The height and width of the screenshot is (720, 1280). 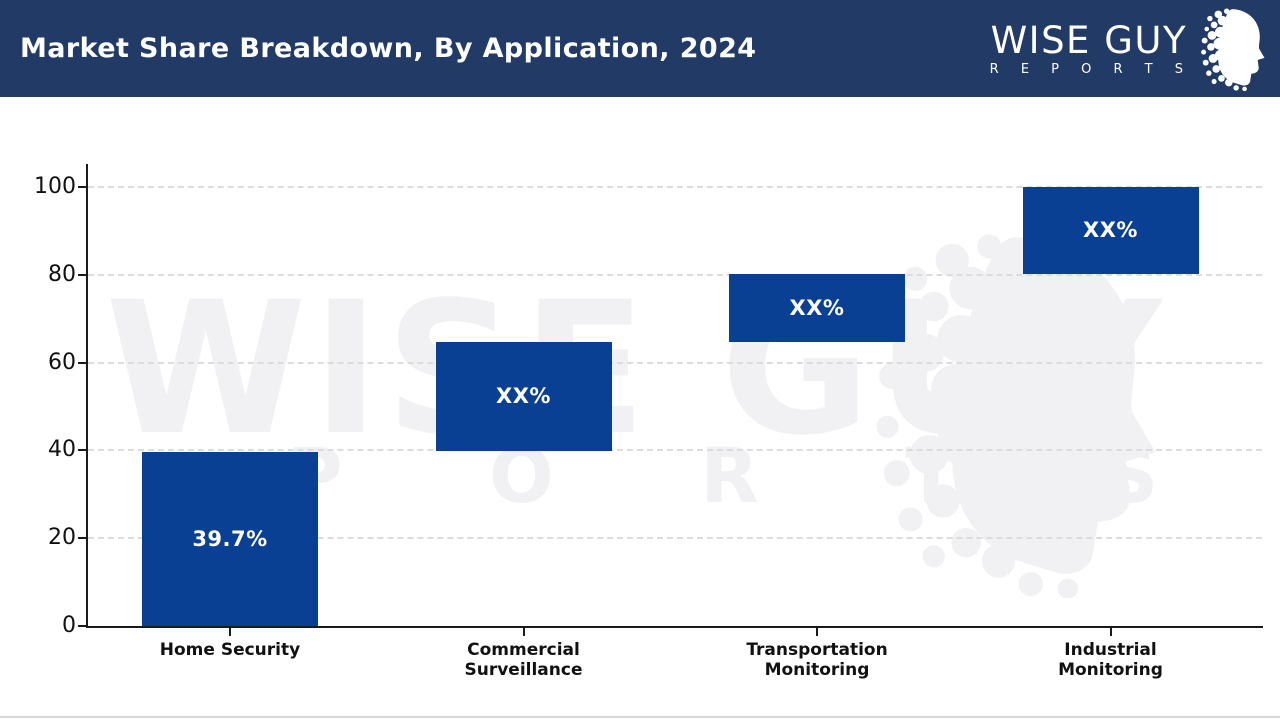 I want to click on bar-value-label: 39.7%, so click(x=230, y=538).